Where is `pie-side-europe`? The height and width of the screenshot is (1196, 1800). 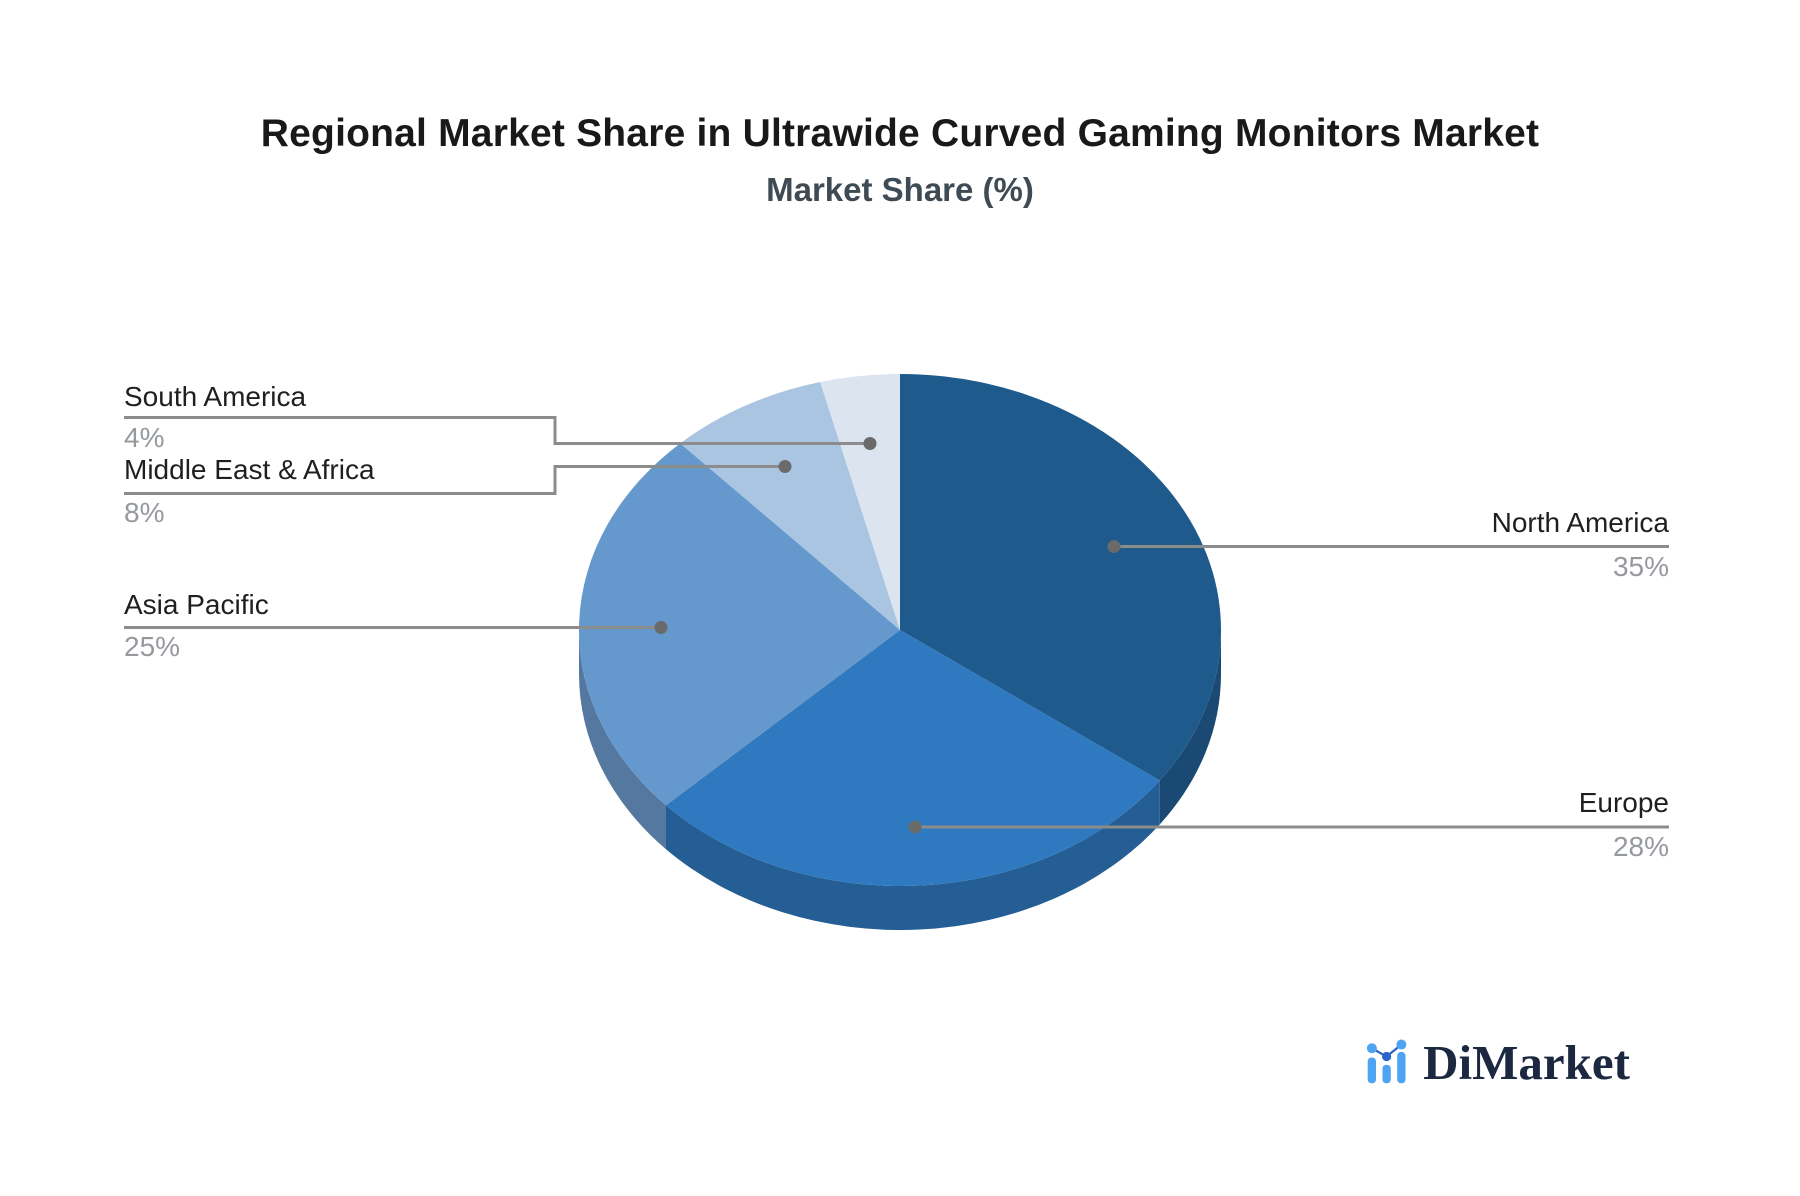 pie-side-europe is located at coordinates (913, 855).